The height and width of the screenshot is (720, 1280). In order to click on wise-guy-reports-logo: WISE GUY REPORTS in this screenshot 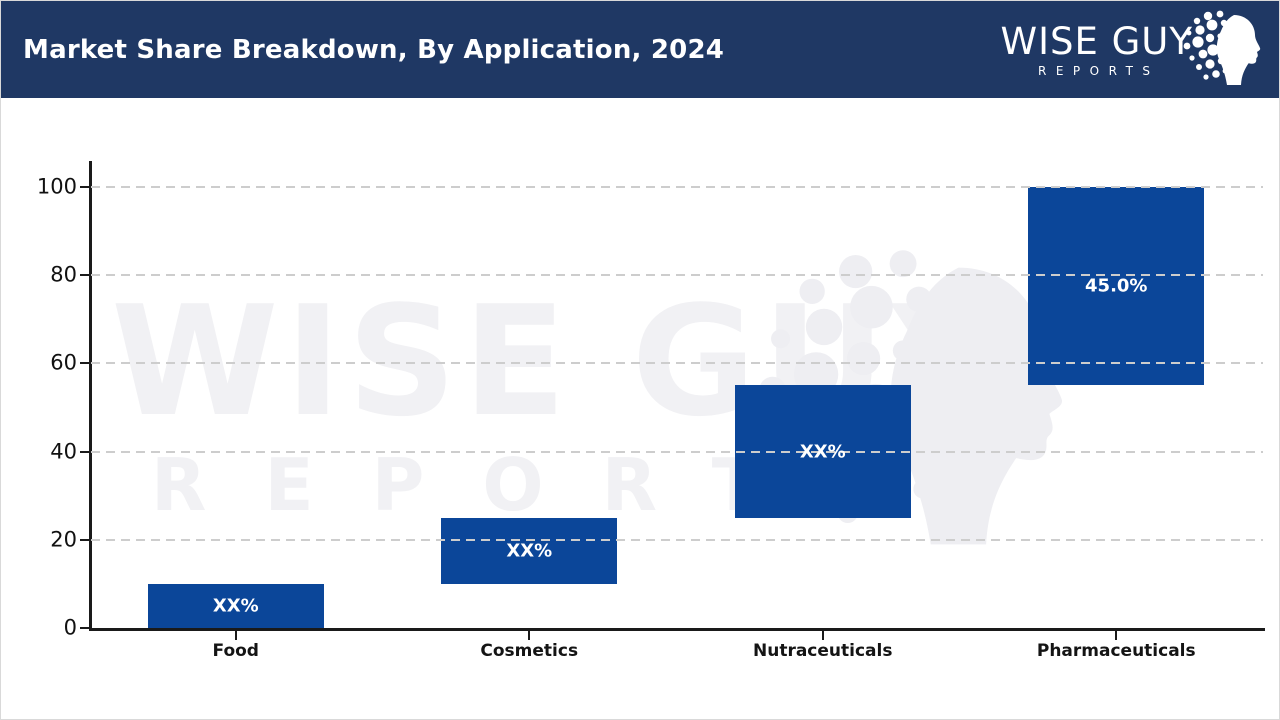, I will do `click(1133, 50)`.